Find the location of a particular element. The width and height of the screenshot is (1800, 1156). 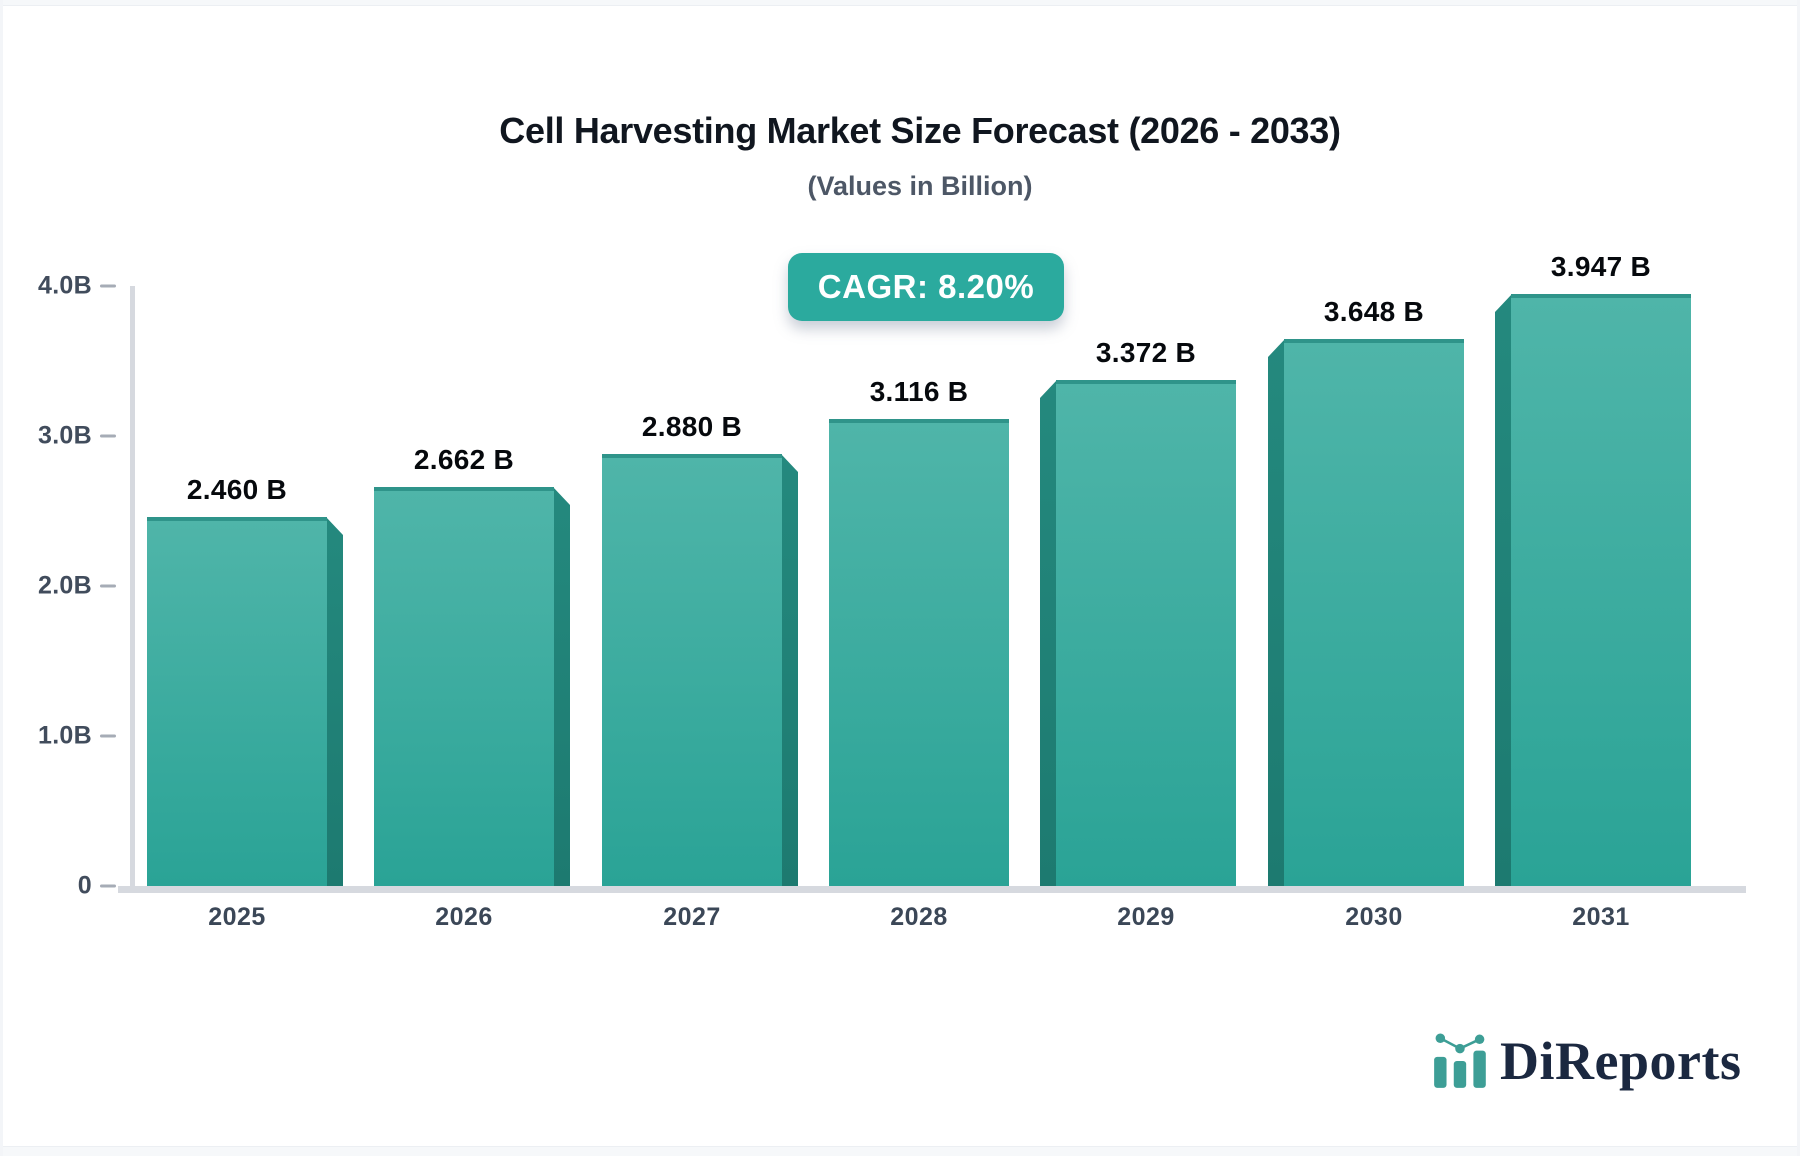

chart-subtitle: (Values in Billion) is located at coordinates (920, 186).